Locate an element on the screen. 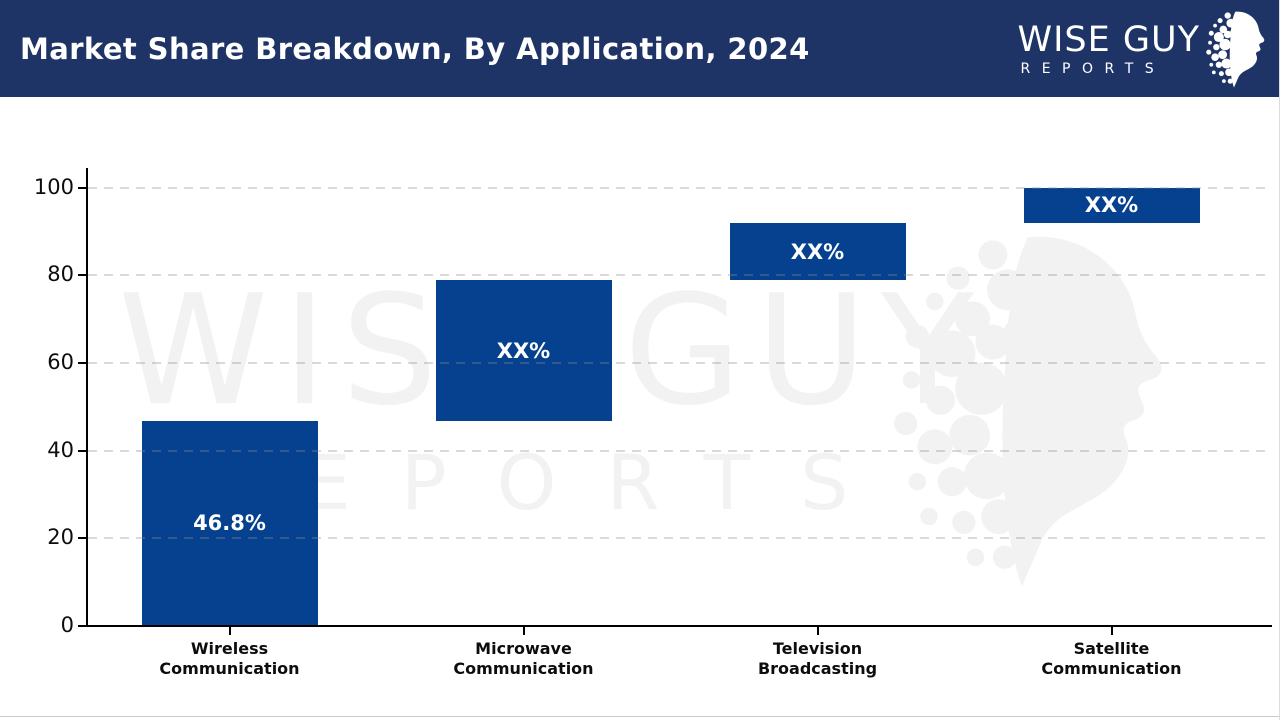 This screenshot has width=1280, height=720. x-category-label: Wireless Communication is located at coordinates (230, 659).